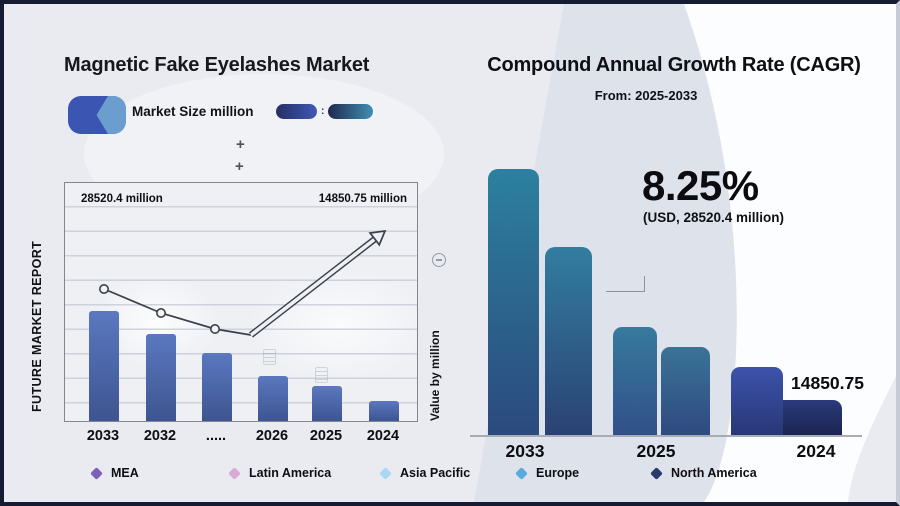 Image resolution: width=900 pixels, height=506 pixels. I want to click on legend-label: North America, so click(714, 473).